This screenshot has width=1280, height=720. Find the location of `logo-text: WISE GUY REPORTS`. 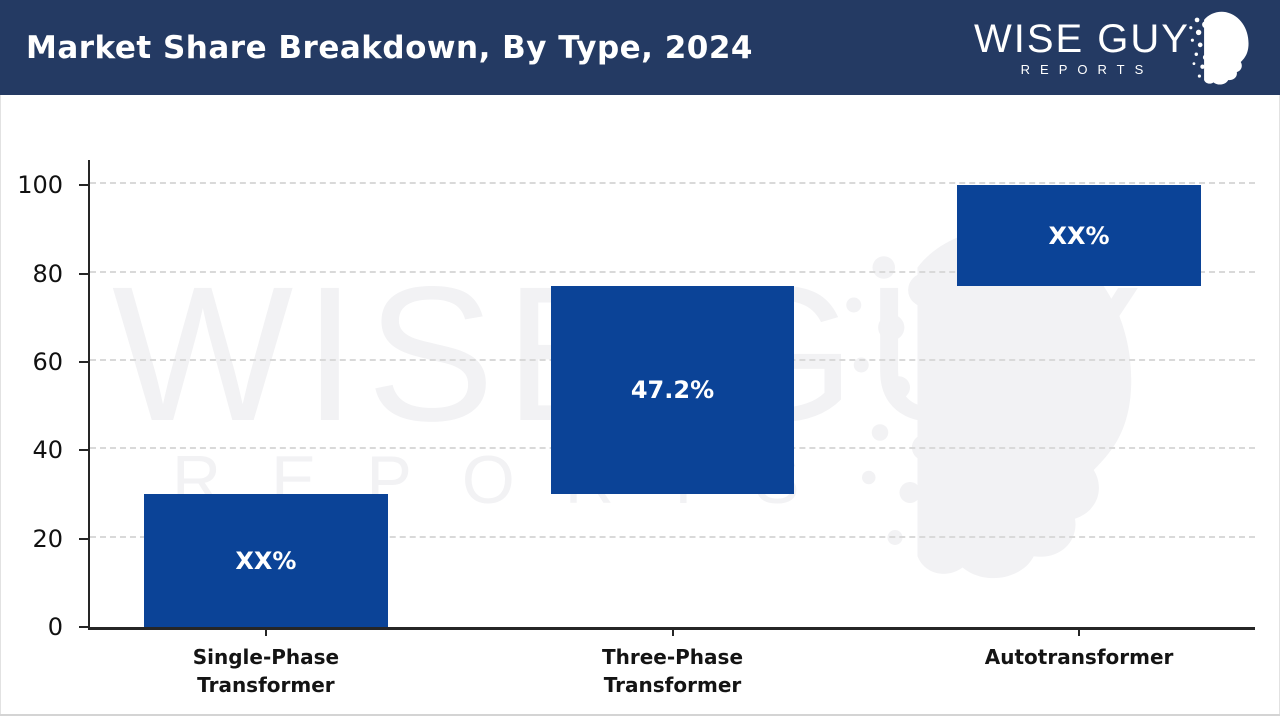

logo-text: WISE GUY REPORTS is located at coordinates (1082, 48).